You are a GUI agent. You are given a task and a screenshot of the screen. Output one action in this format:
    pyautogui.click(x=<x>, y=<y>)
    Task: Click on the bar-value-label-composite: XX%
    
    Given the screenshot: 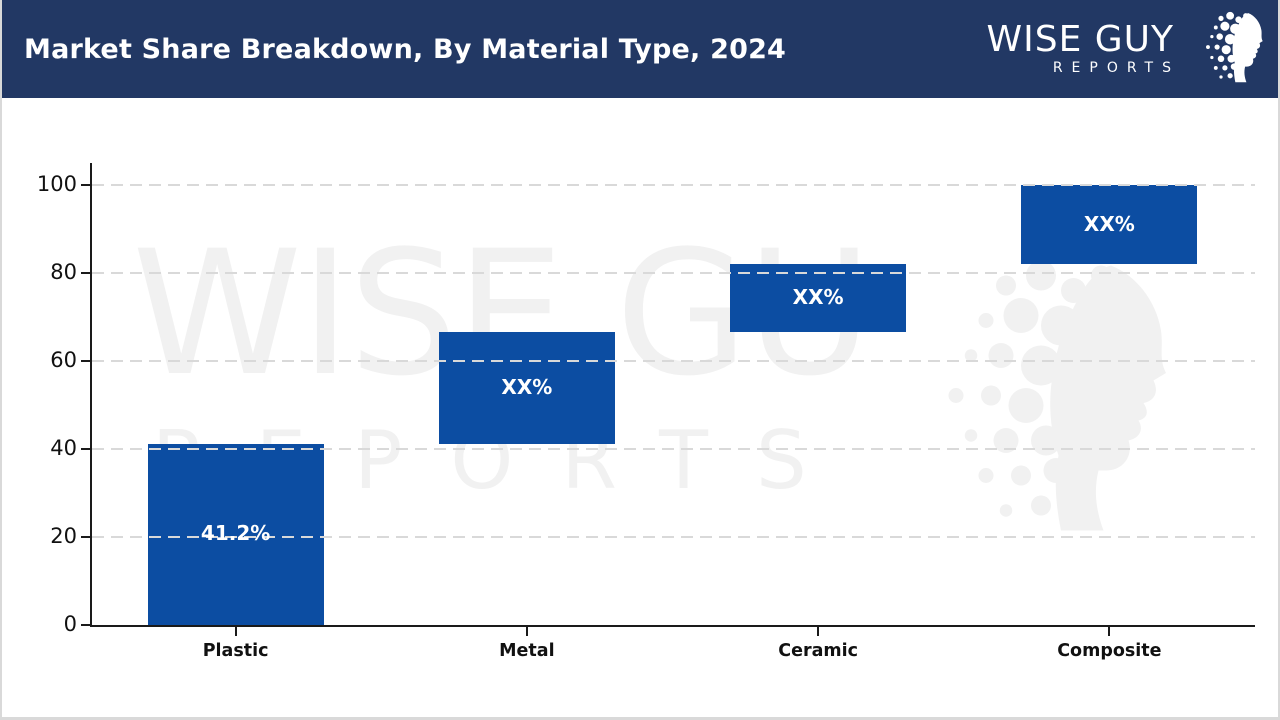 What is the action you would take?
    pyautogui.click(x=1109, y=223)
    